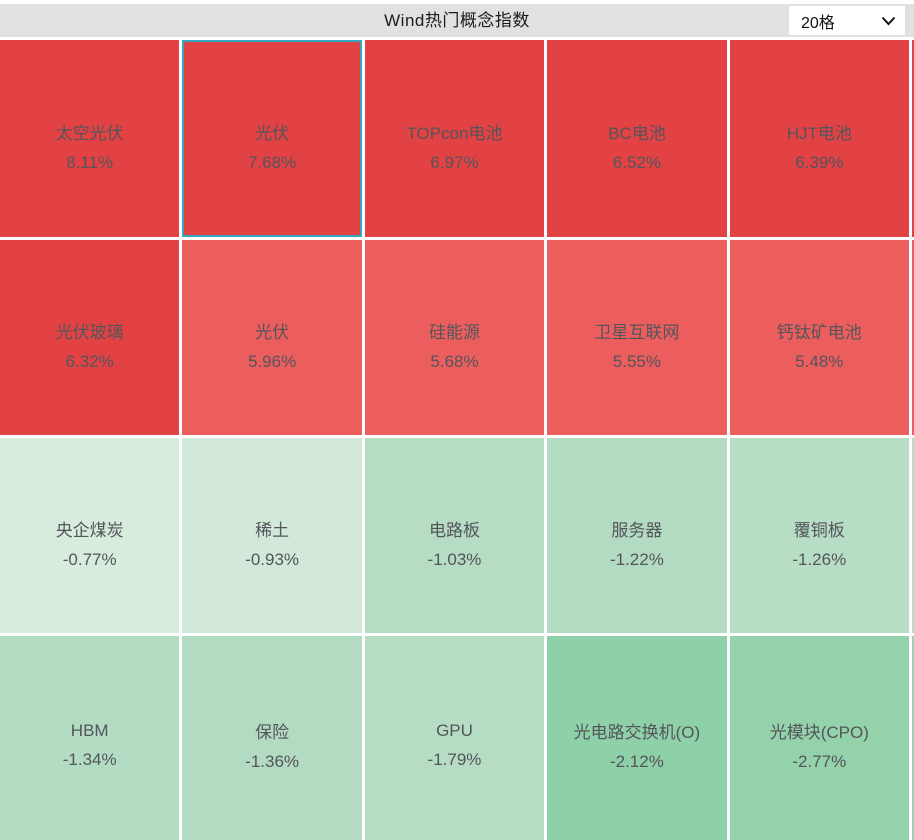  Describe the element at coordinates (89, 133) in the screenshot. I see `concept-name: 太空光伏` at that location.